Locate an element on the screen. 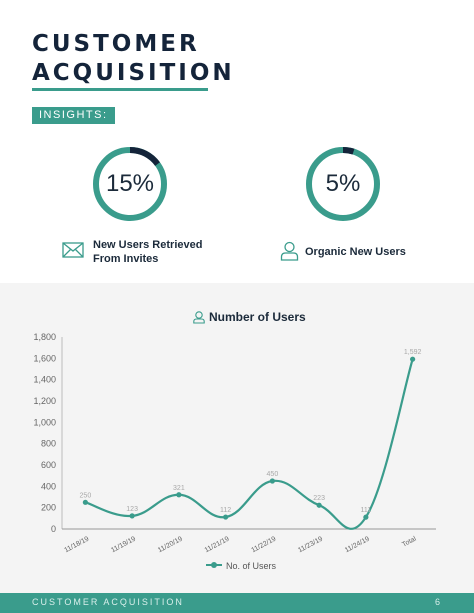 The width and height of the screenshot is (474, 613). data-label: 111 is located at coordinates (366, 510).